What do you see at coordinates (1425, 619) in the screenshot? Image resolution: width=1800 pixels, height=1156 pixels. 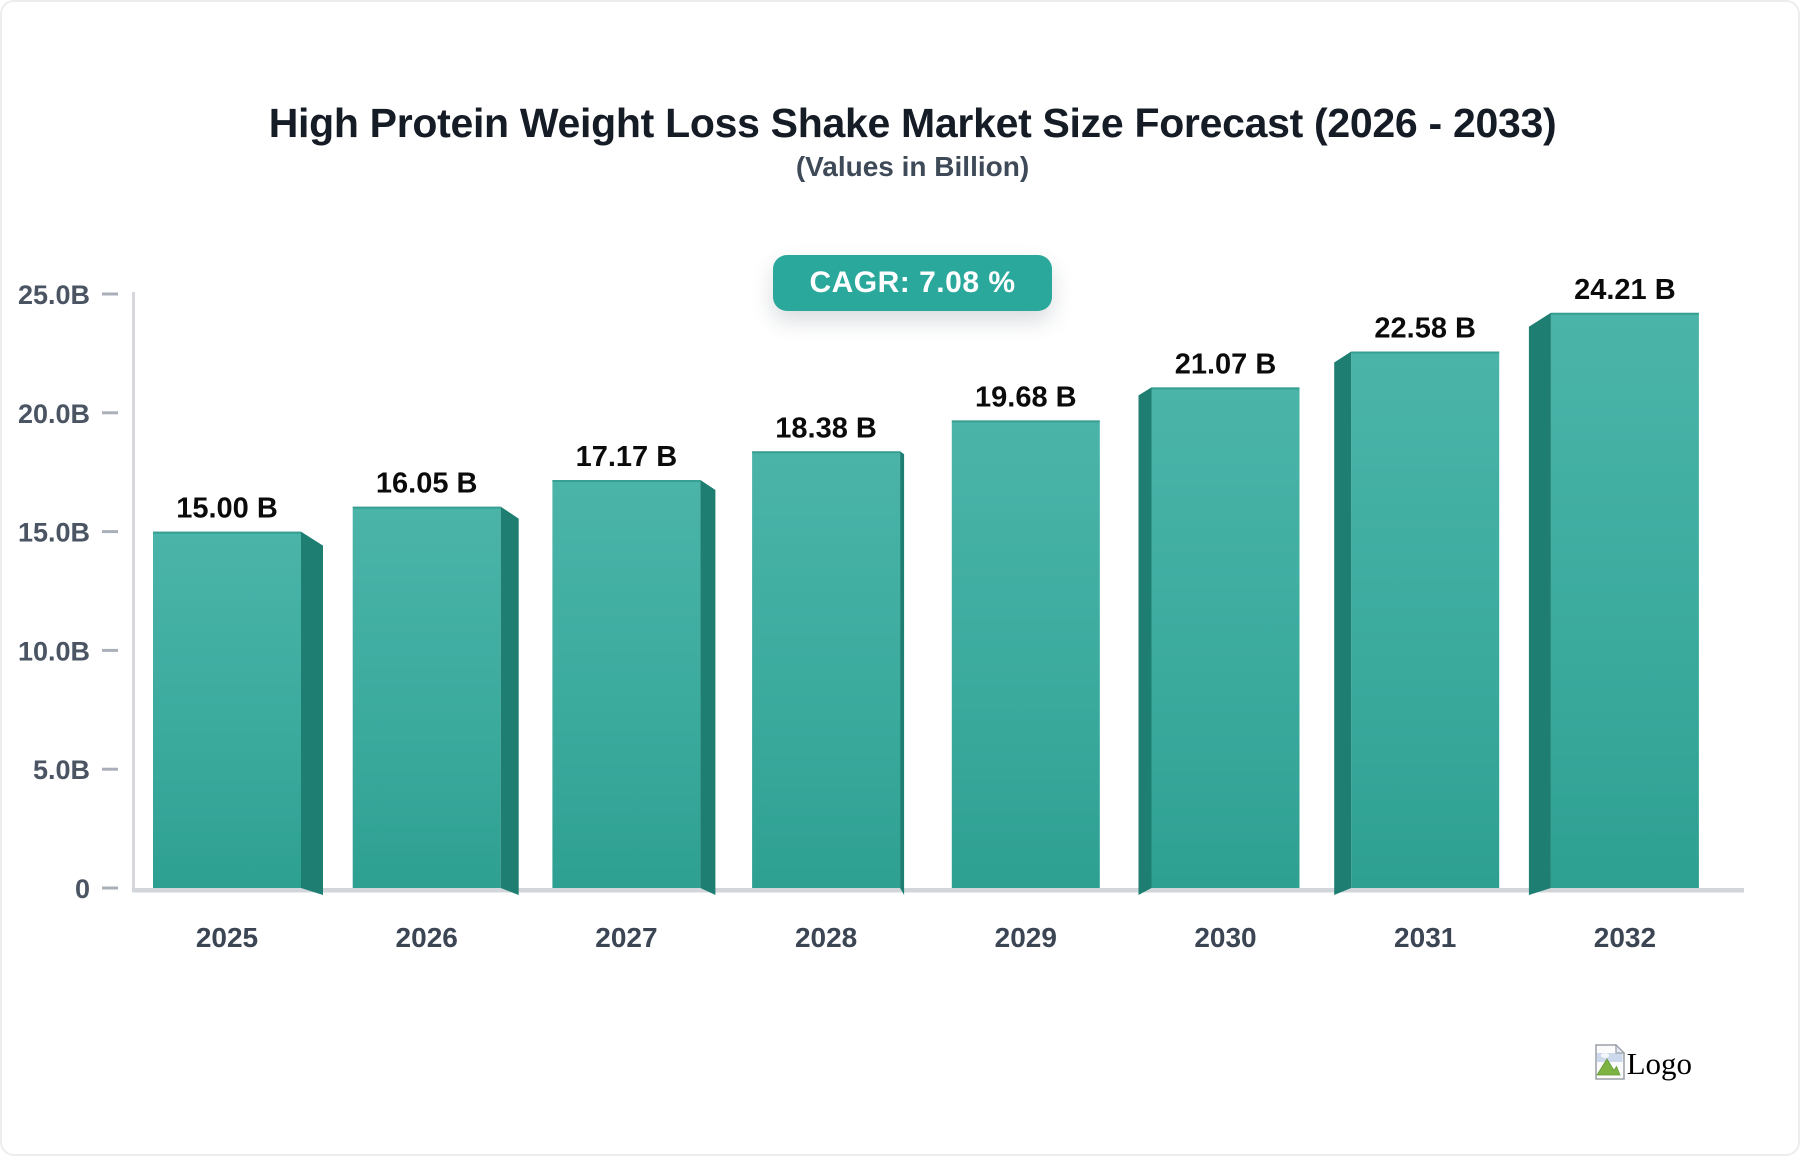 I see `bar-front-2031` at bounding box center [1425, 619].